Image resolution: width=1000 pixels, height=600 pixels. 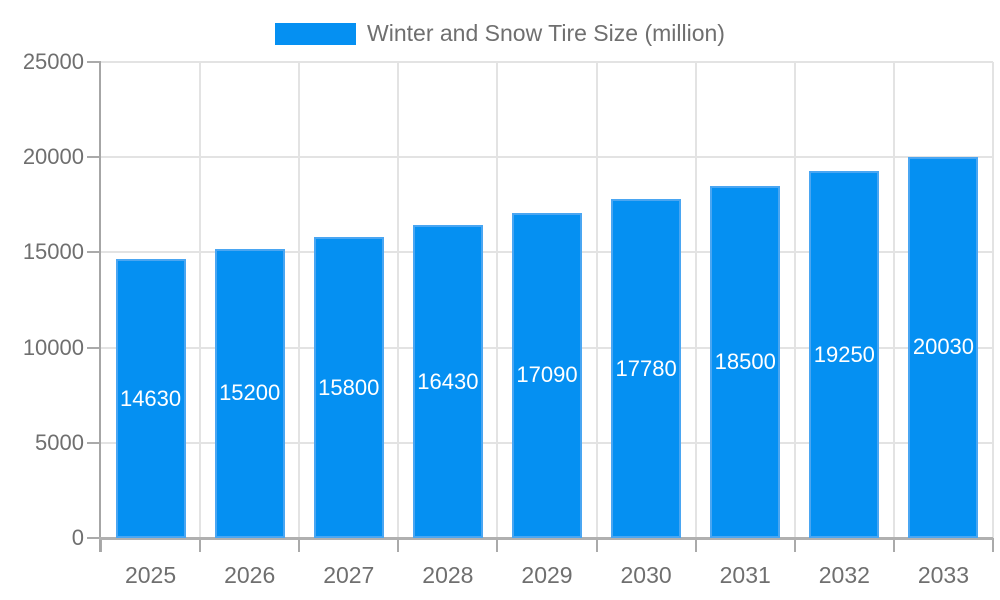 What do you see at coordinates (646, 575) in the screenshot?
I see `x-tick-label: 2030` at bounding box center [646, 575].